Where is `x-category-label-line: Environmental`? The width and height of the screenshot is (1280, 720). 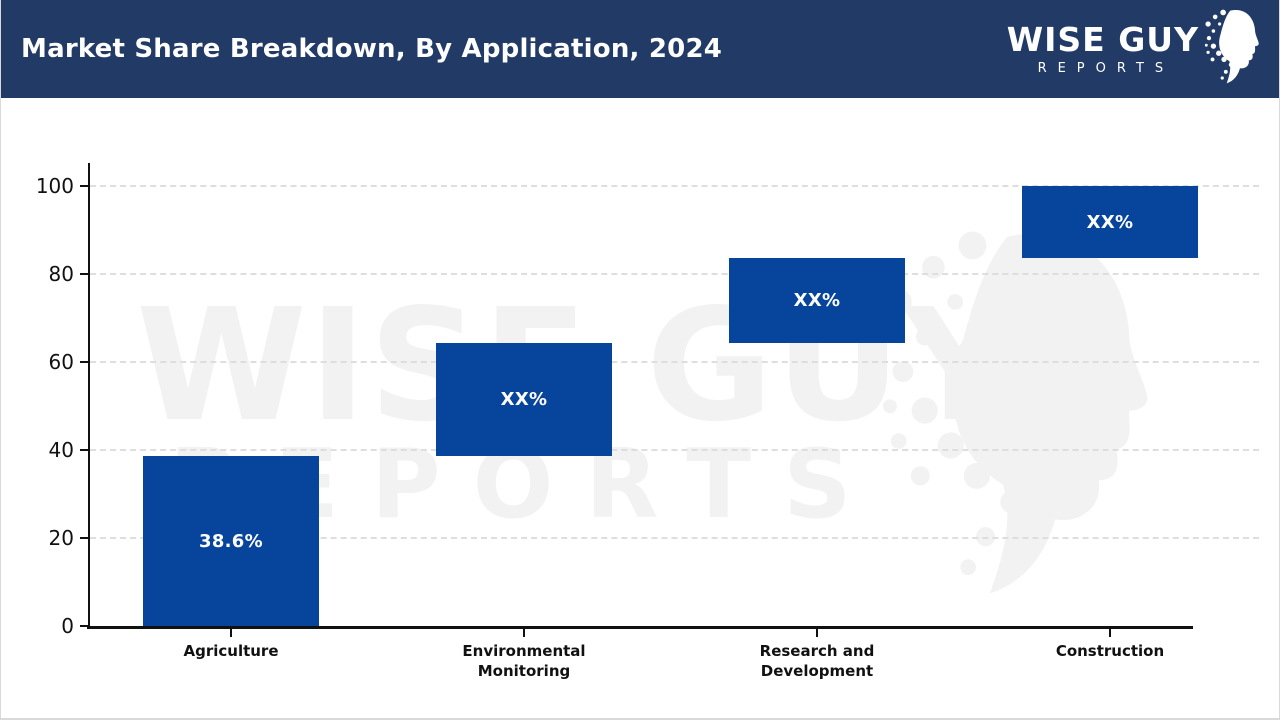 x-category-label-line: Environmental is located at coordinates (524, 651).